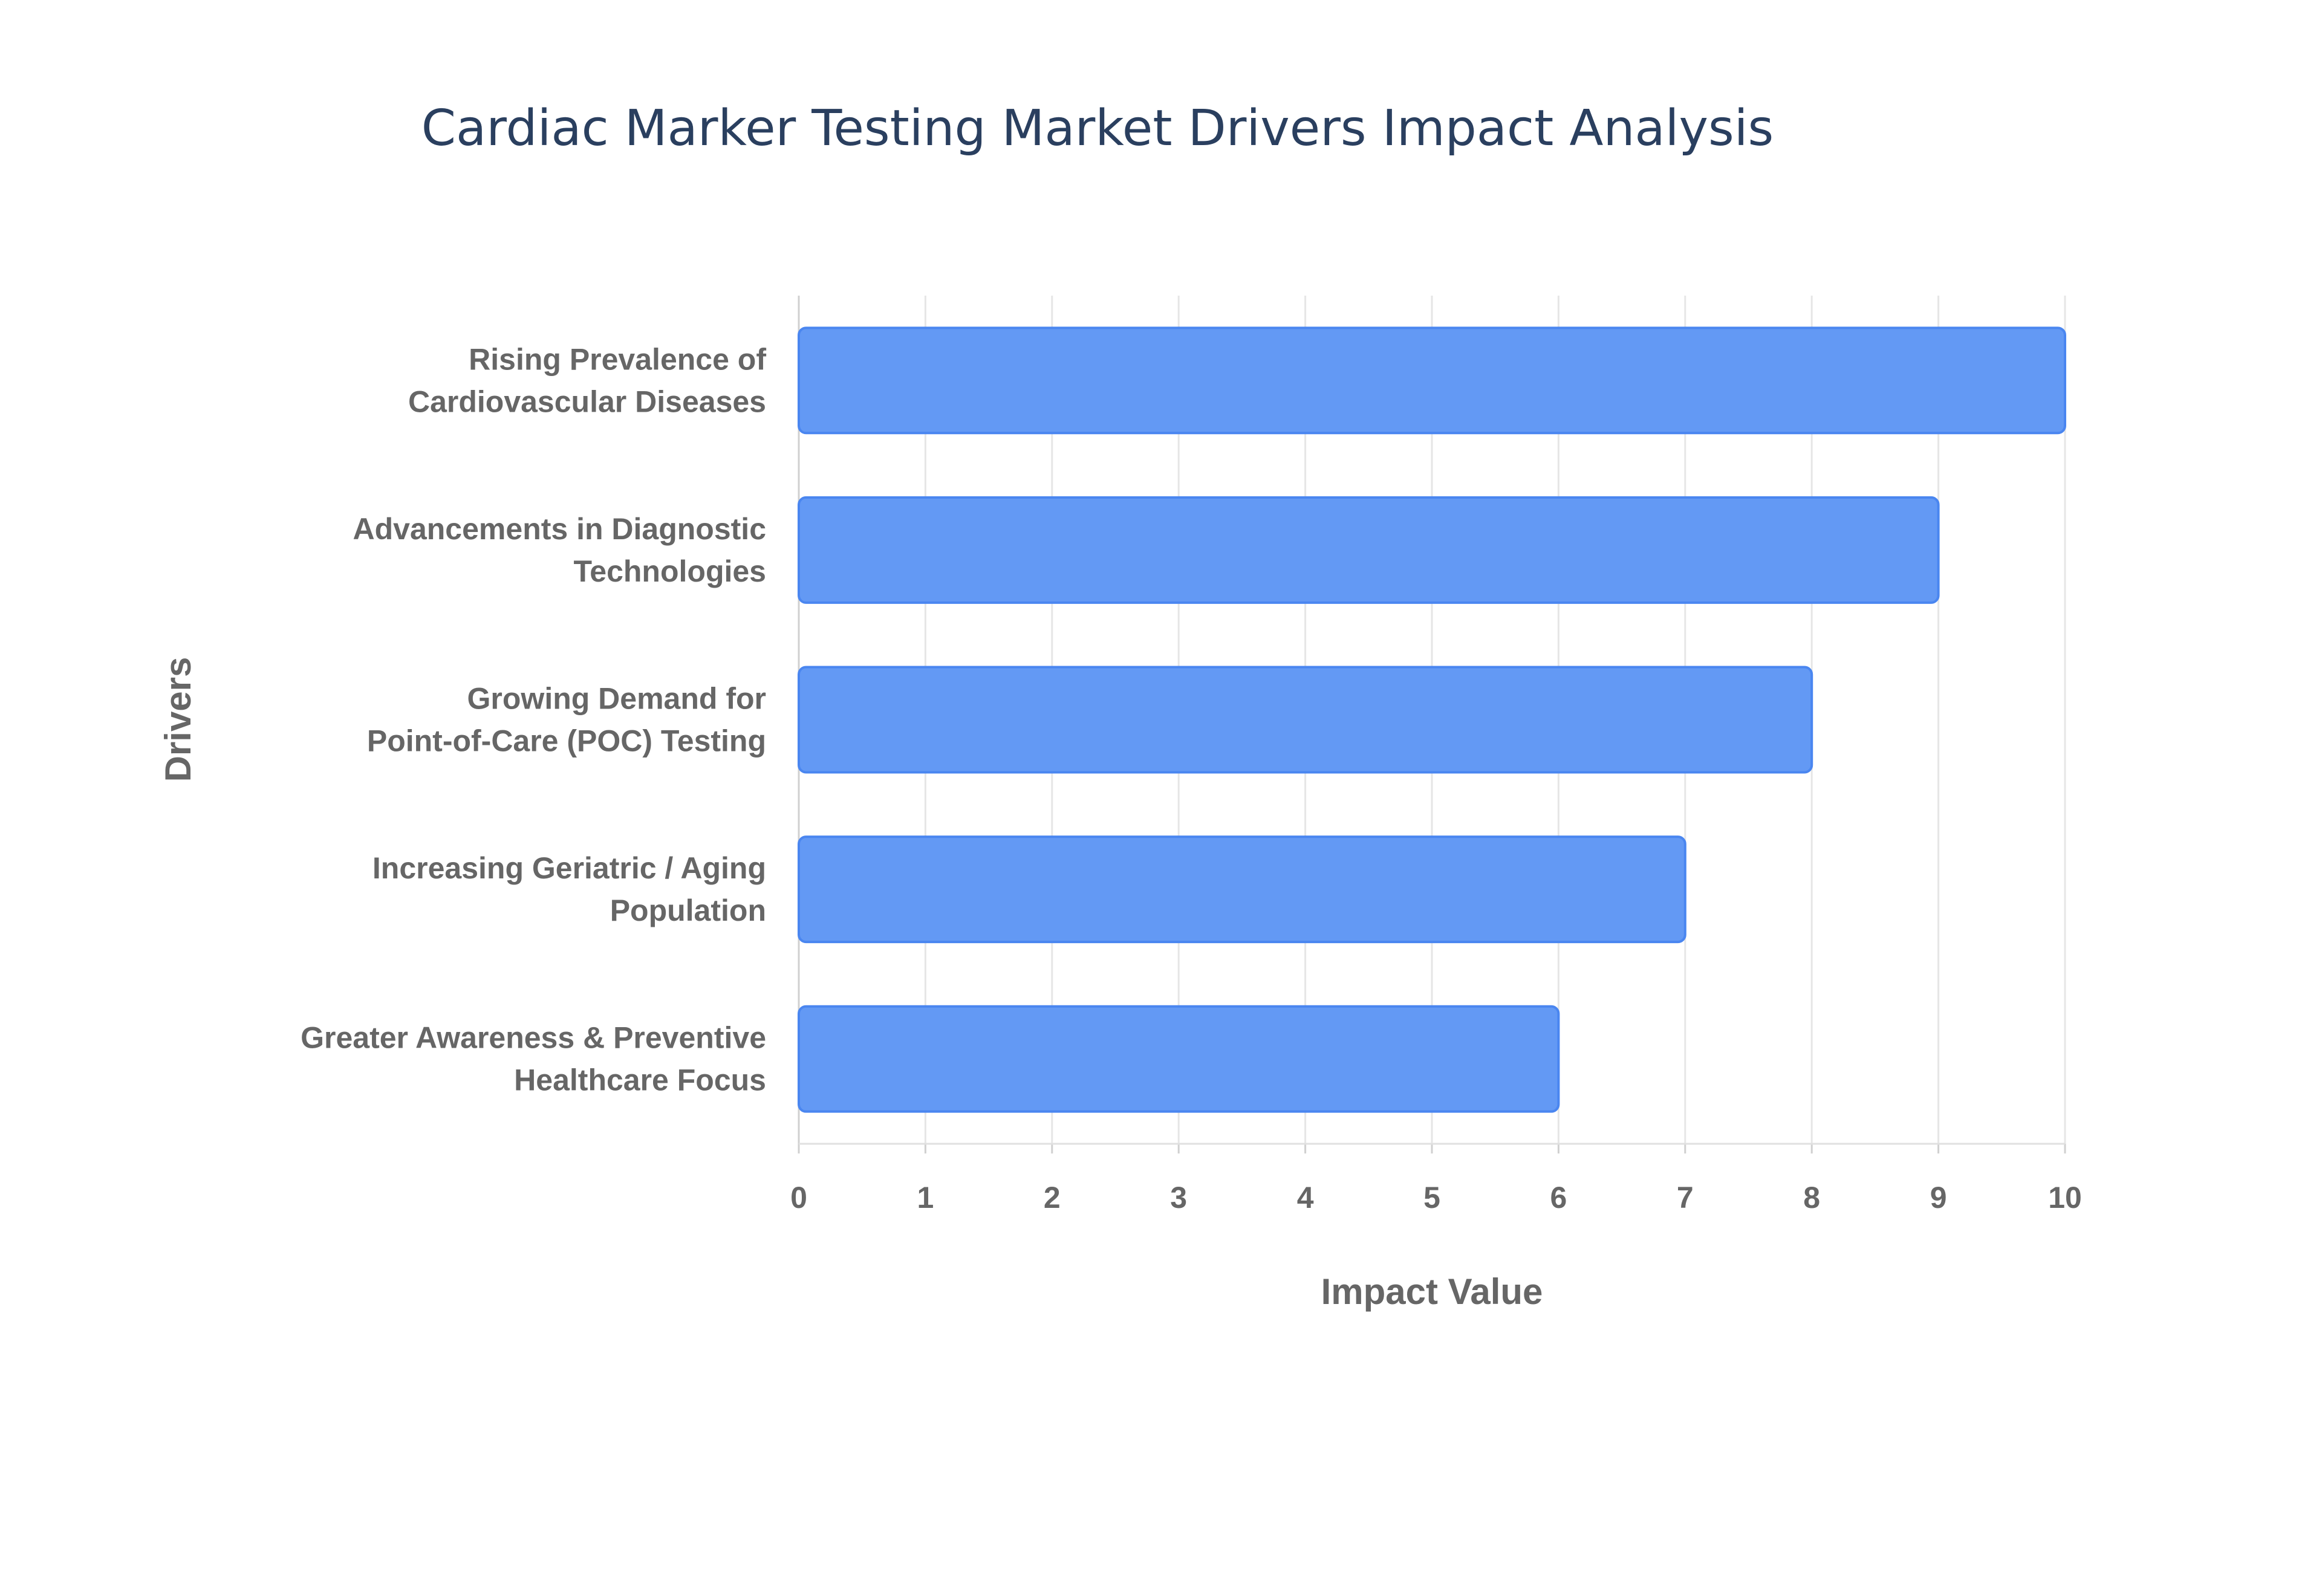  I want to click on x-tick-label: 9, so click(1938, 1198).